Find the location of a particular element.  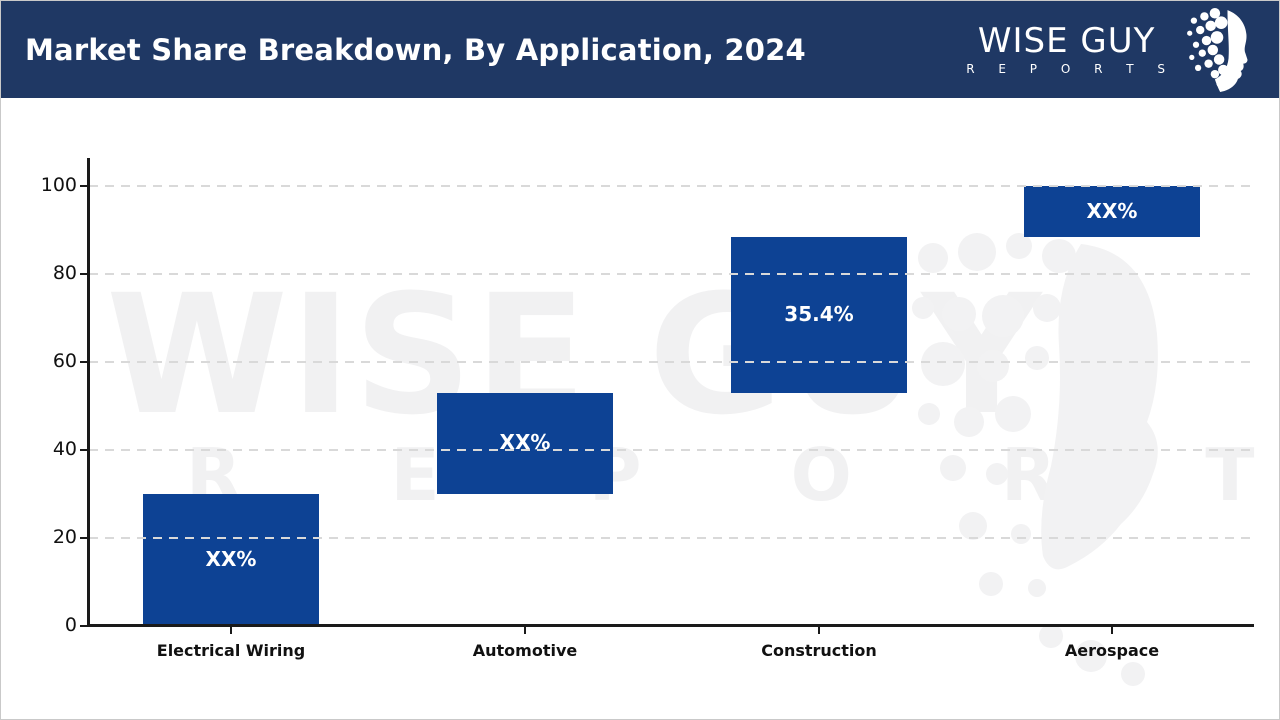

logo-wordmark: WISE GUY is located at coordinates (1066, 41).